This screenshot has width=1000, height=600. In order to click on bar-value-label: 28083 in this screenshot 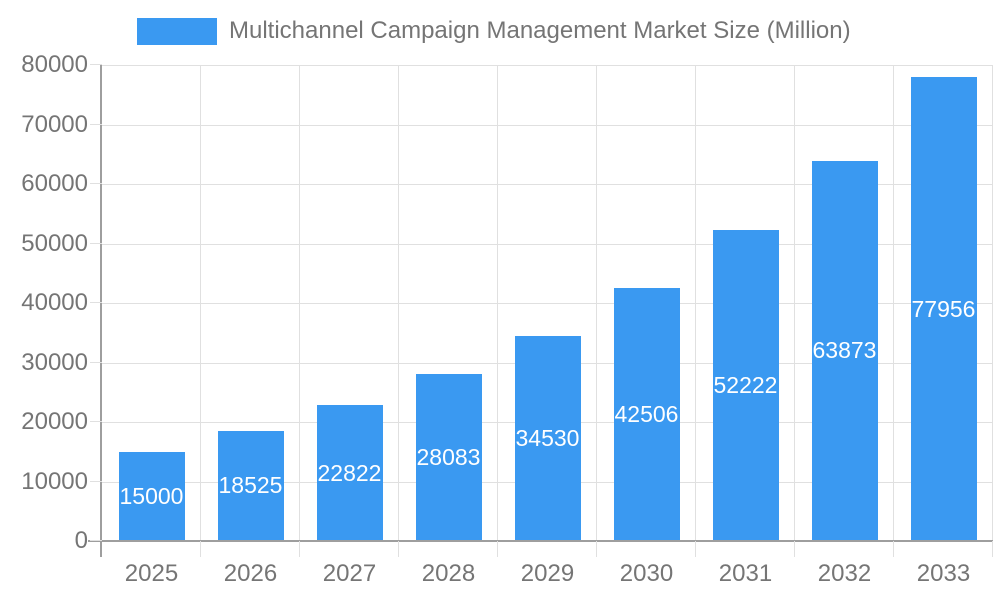, I will do `click(448, 456)`.